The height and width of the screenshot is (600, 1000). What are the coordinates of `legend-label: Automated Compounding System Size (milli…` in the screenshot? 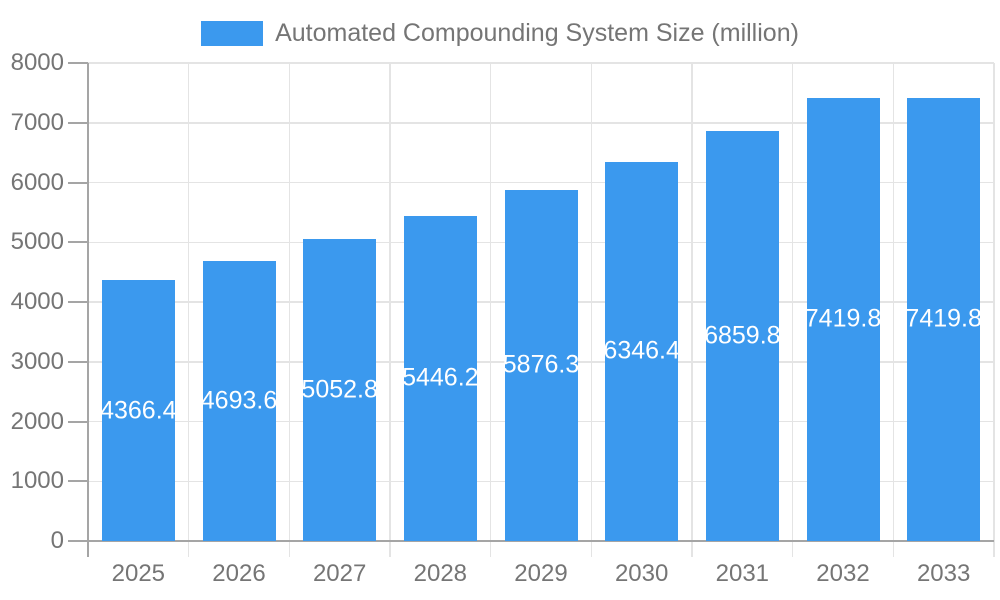 It's located at (537, 33).